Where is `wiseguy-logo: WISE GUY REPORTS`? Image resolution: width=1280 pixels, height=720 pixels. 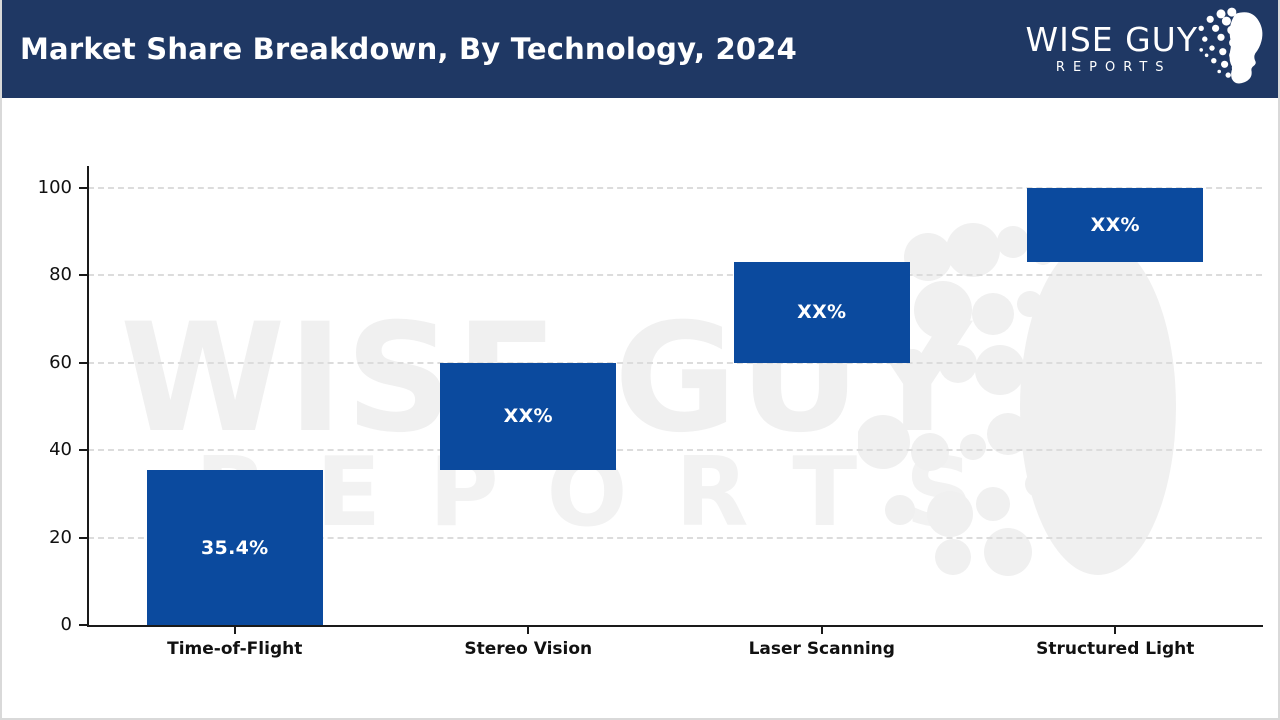 wiseguy-logo: WISE GUY REPORTS is located at coordinates (1145, 49).